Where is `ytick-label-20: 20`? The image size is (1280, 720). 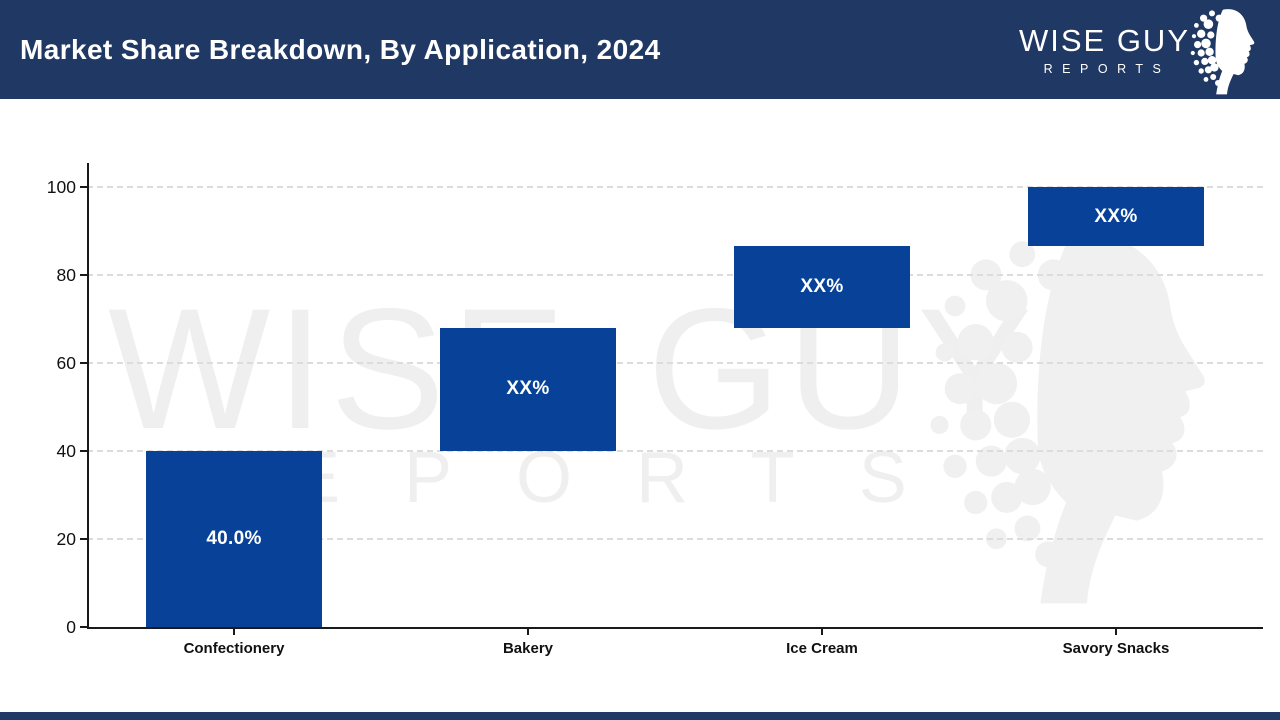
ytick-label-20: 20 is located at coordinates (66, 539).